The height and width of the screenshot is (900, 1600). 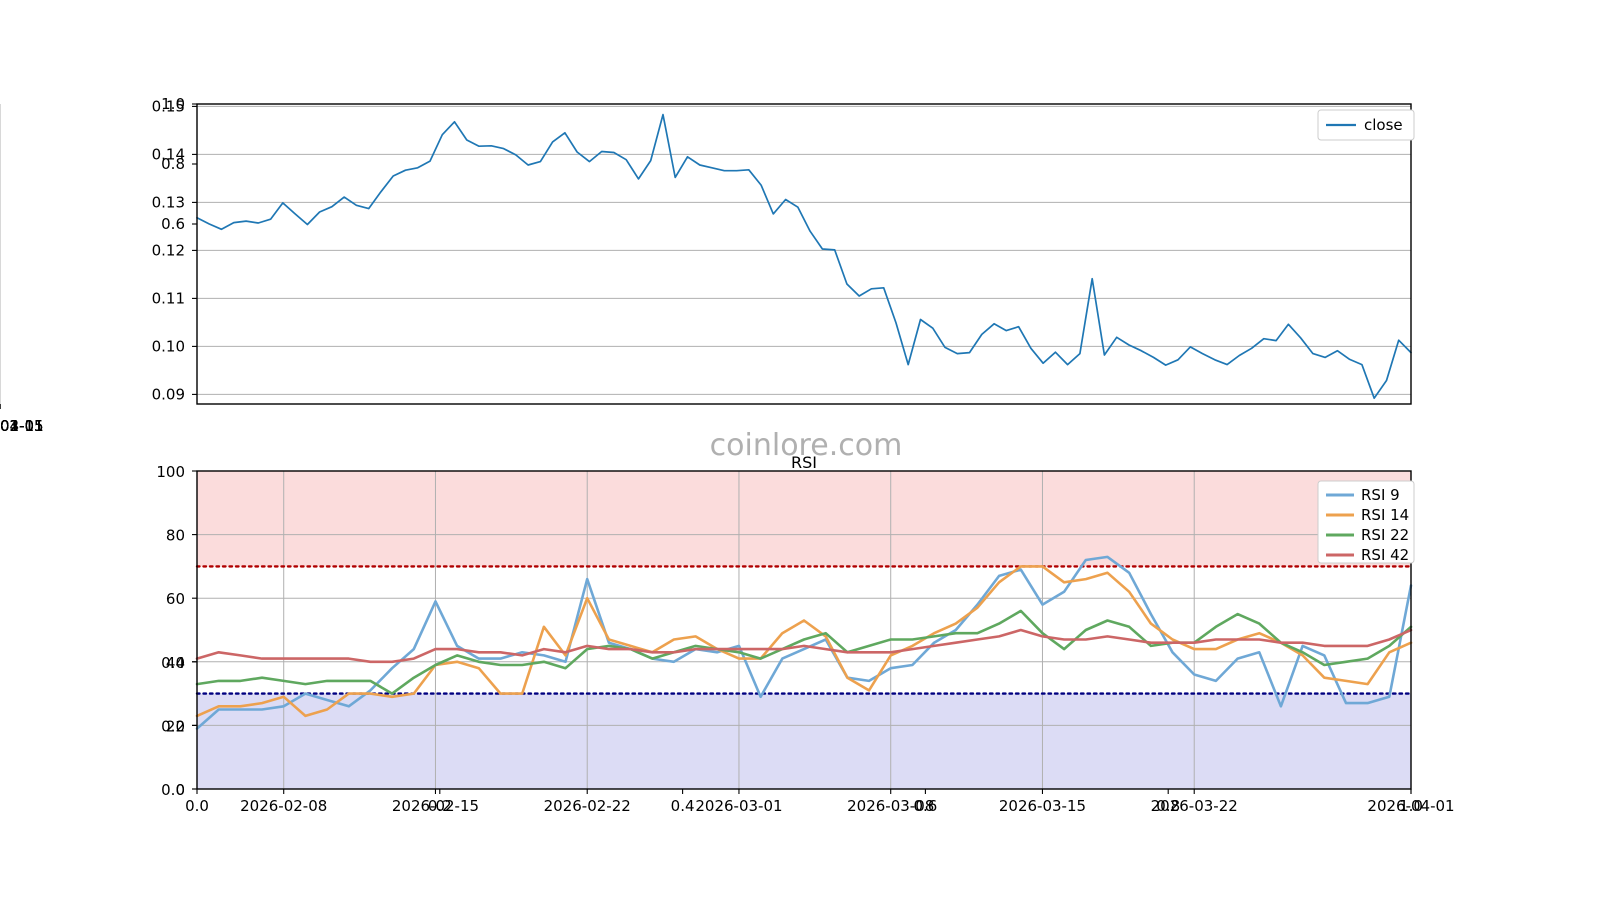 I want to click on rsi-ytick-label: 20, so click(x=175, y=726).